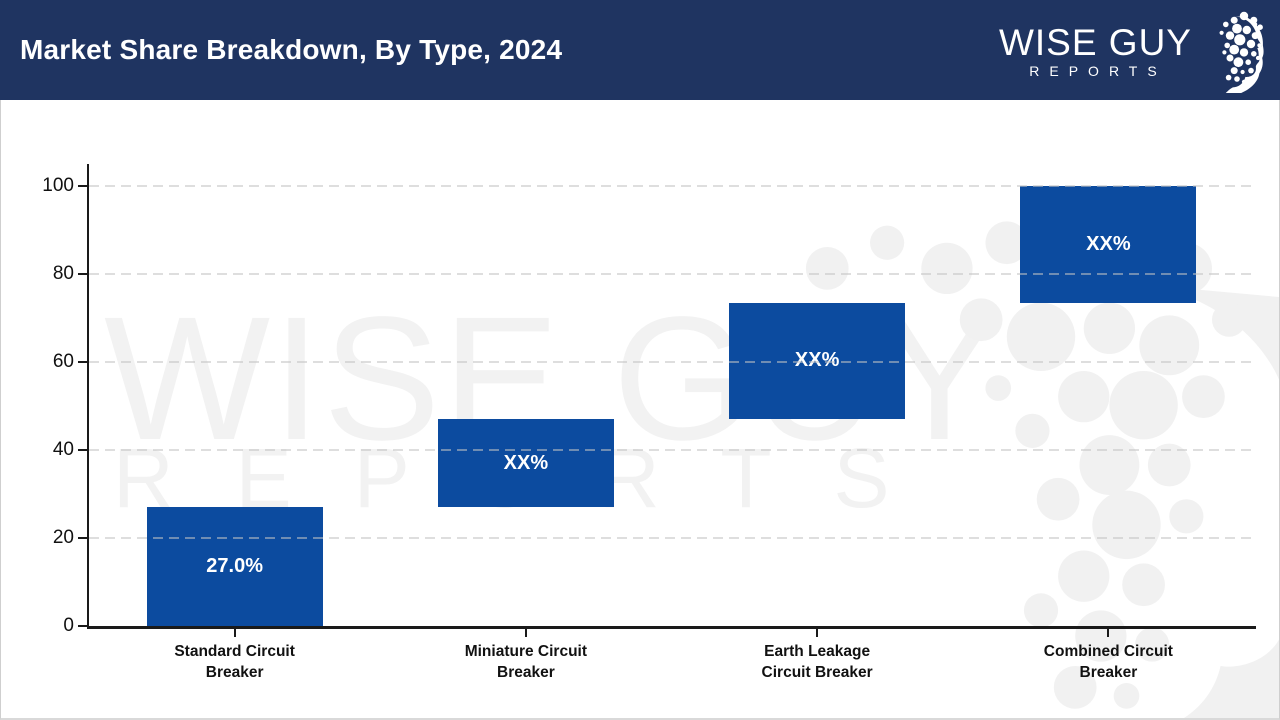 This screenshot has width=1280, height=720. I want to click on y-tick-label: 100, so click(58, 185).